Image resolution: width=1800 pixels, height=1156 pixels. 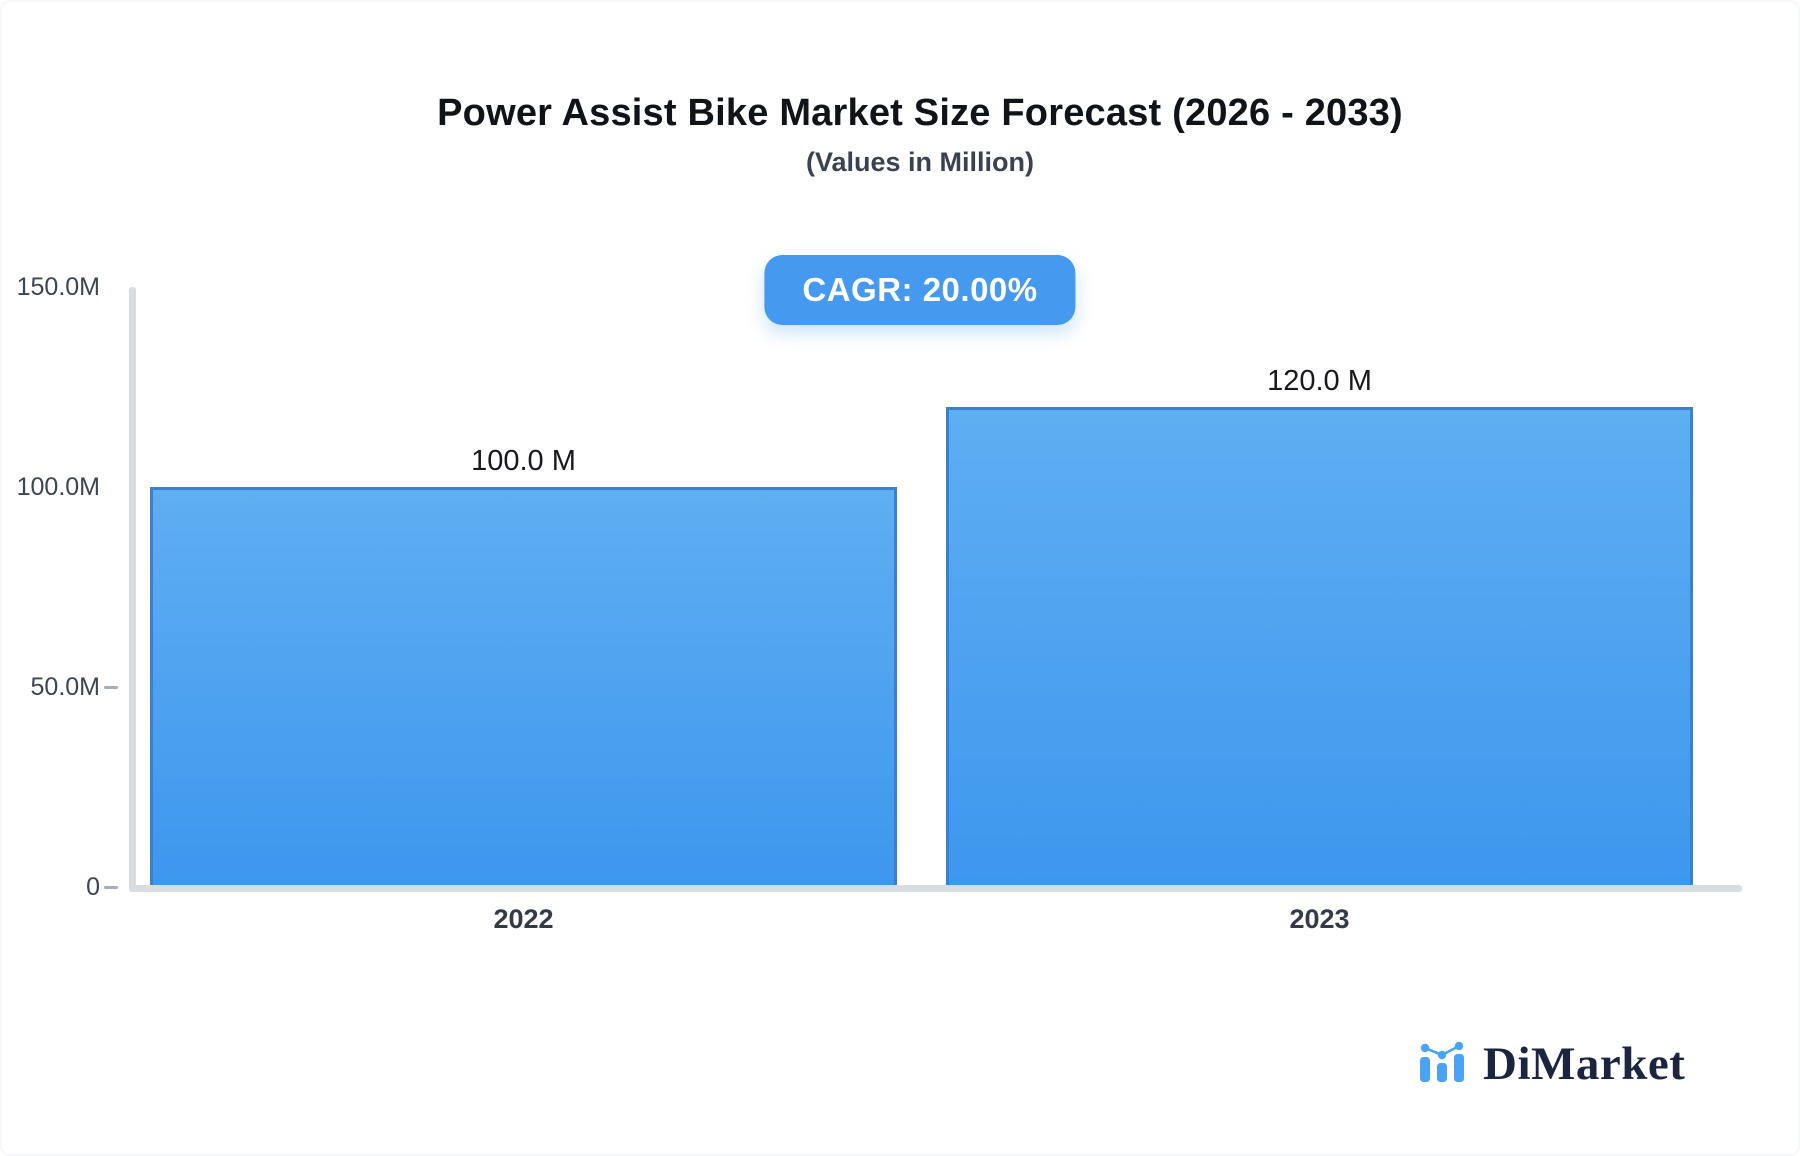 What do you see at coordinates (935, 888) in the screenshot?
I see `x-axis-line` at bounding box center [935, 888].